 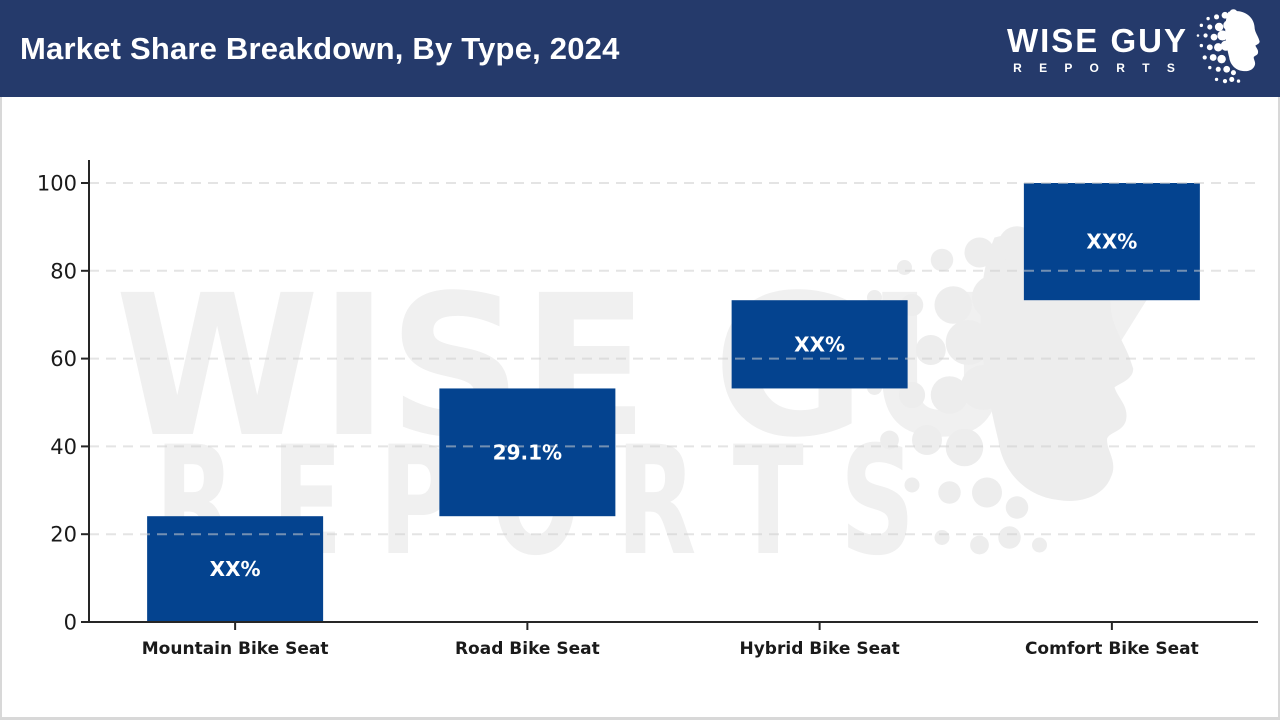 What do you see at coordinates (1097, 40) in the screenshot?
I see `logo-line1: WISE GUY` at bounding box center [1097, 40].